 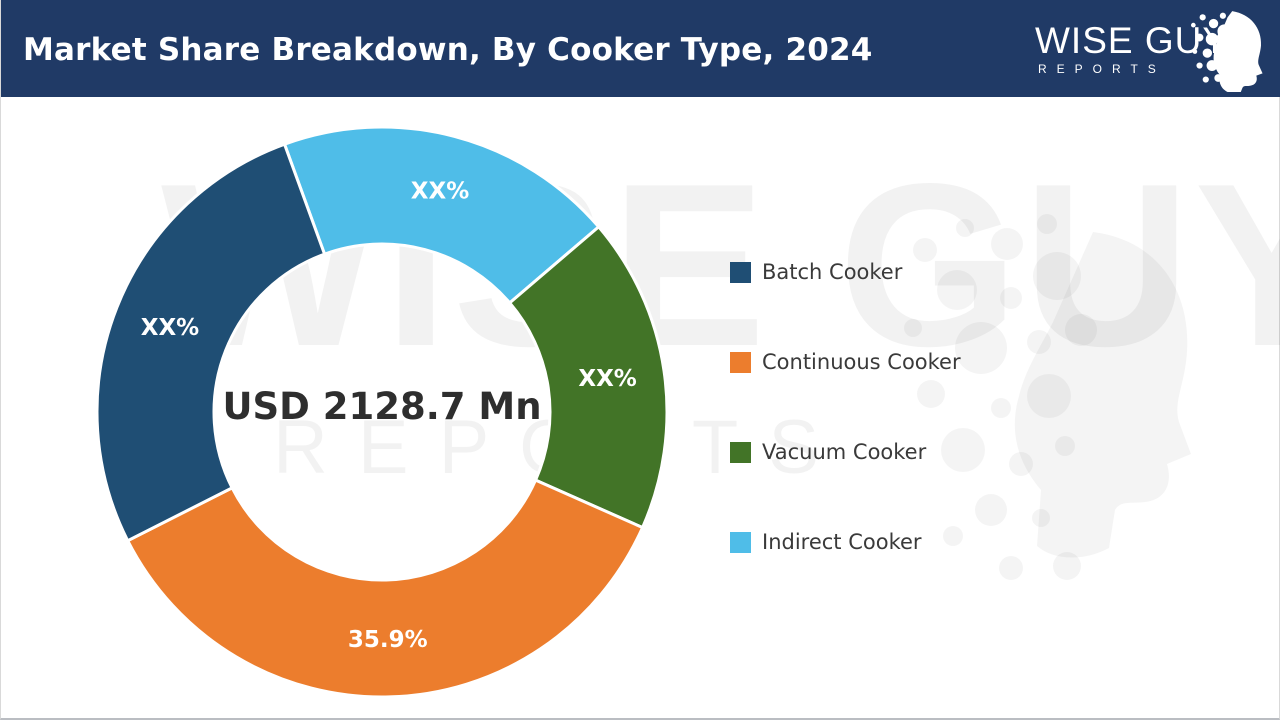 I want to click on donut-center-value: USD 2128.7 Mn, so click(x=382, y=406).